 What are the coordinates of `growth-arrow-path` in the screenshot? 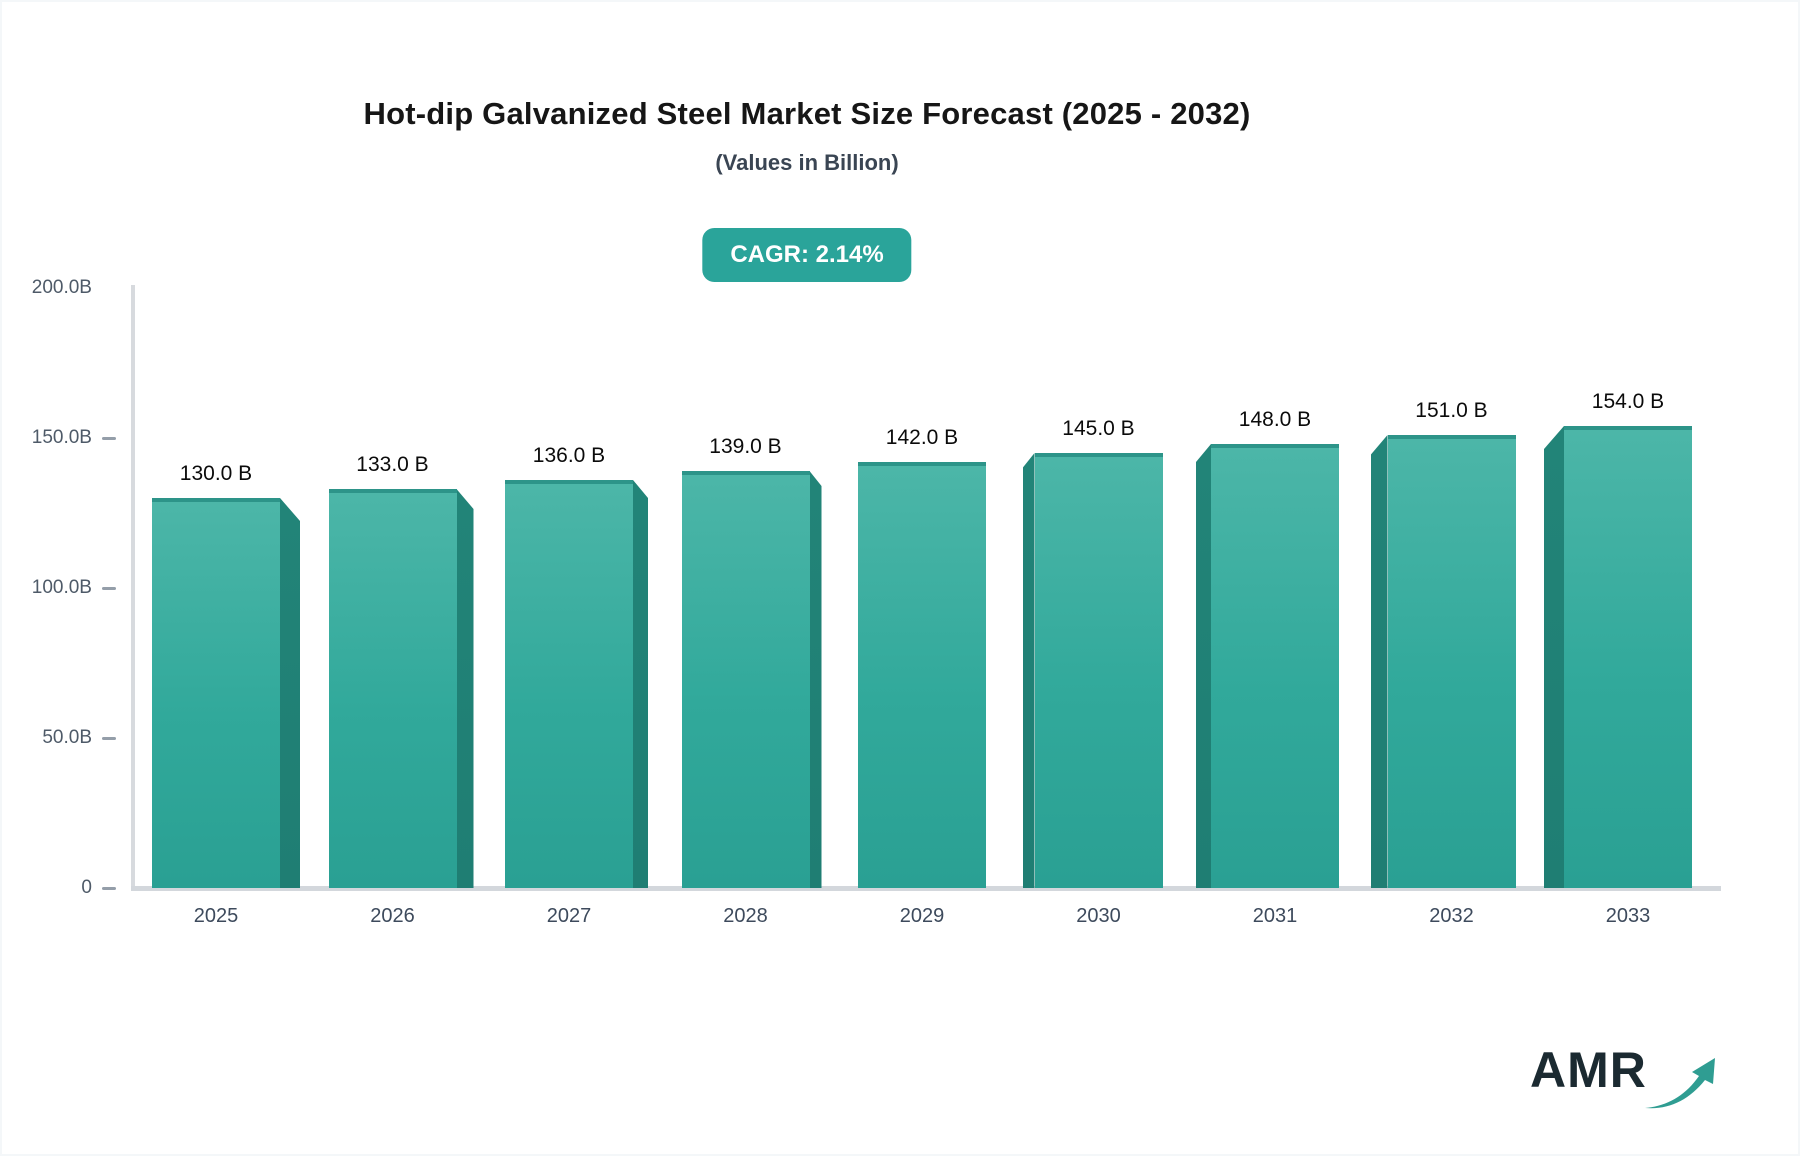 It's located at (1679, 1083).